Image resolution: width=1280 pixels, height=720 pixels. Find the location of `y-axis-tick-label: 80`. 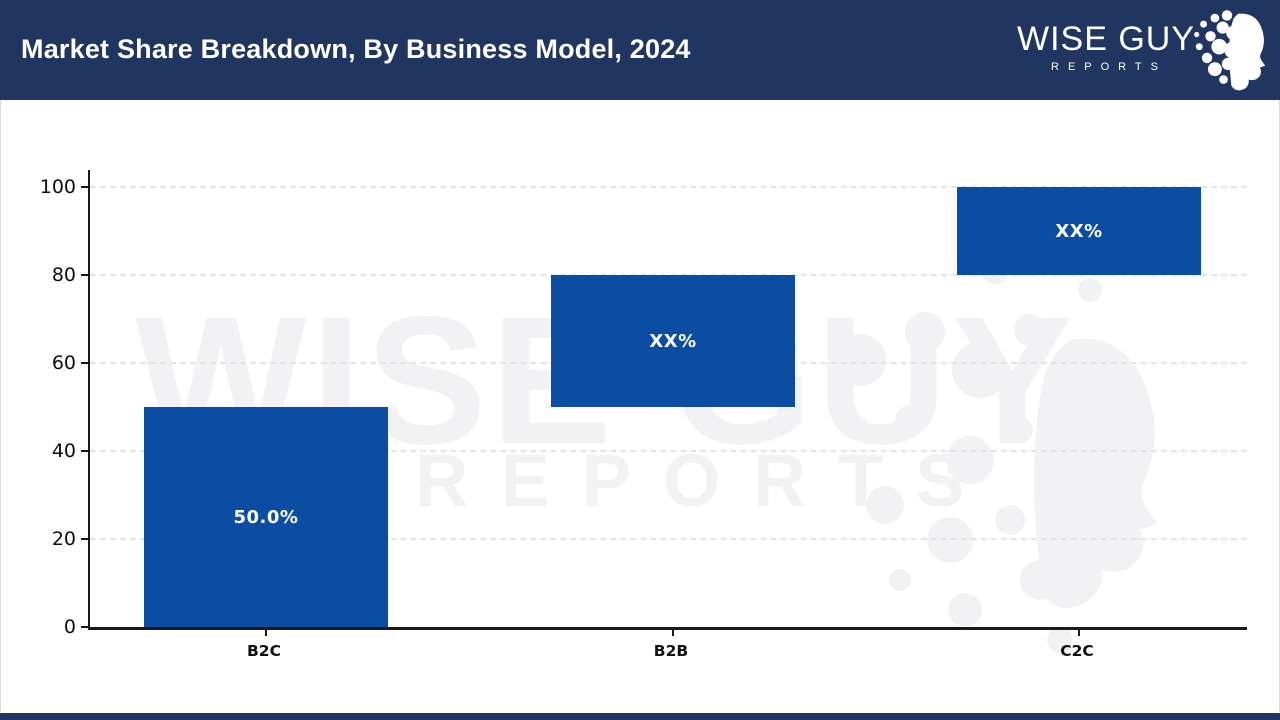

y-axis-tick-label: 80 is located at coordinates (63, 275).